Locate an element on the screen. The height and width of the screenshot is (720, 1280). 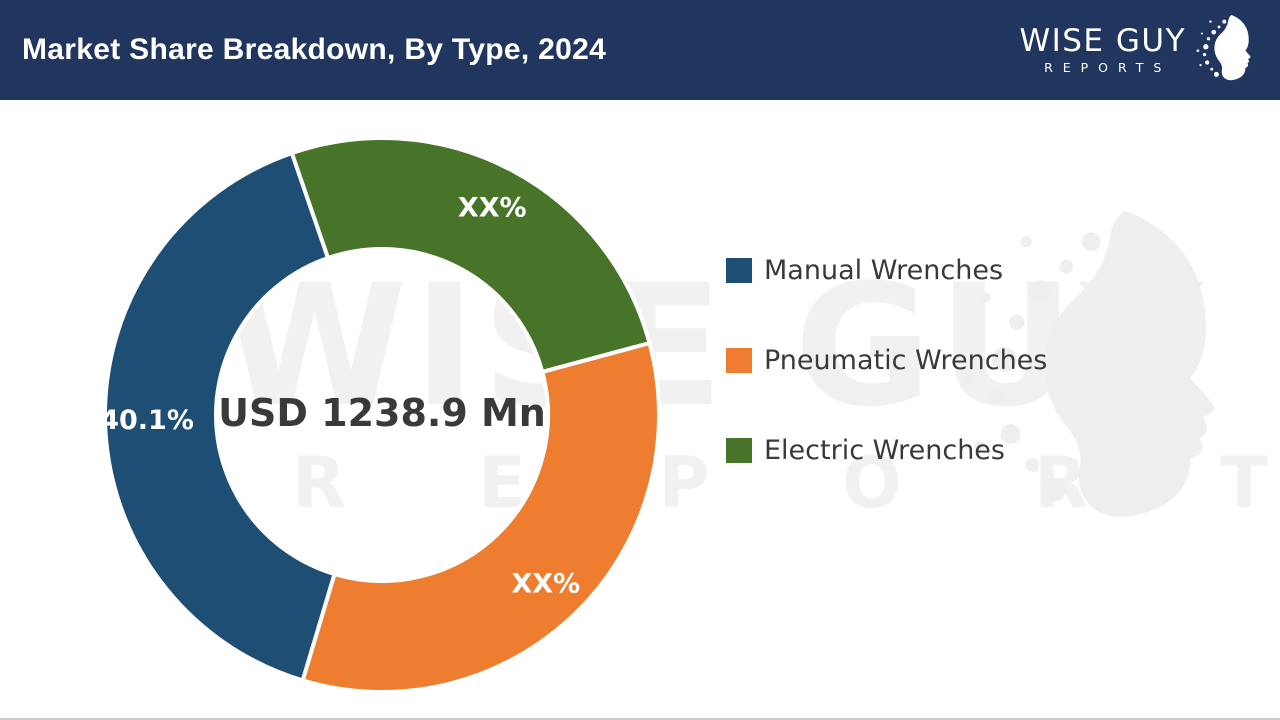
bottom-divider is located at coordinates (640, 719).